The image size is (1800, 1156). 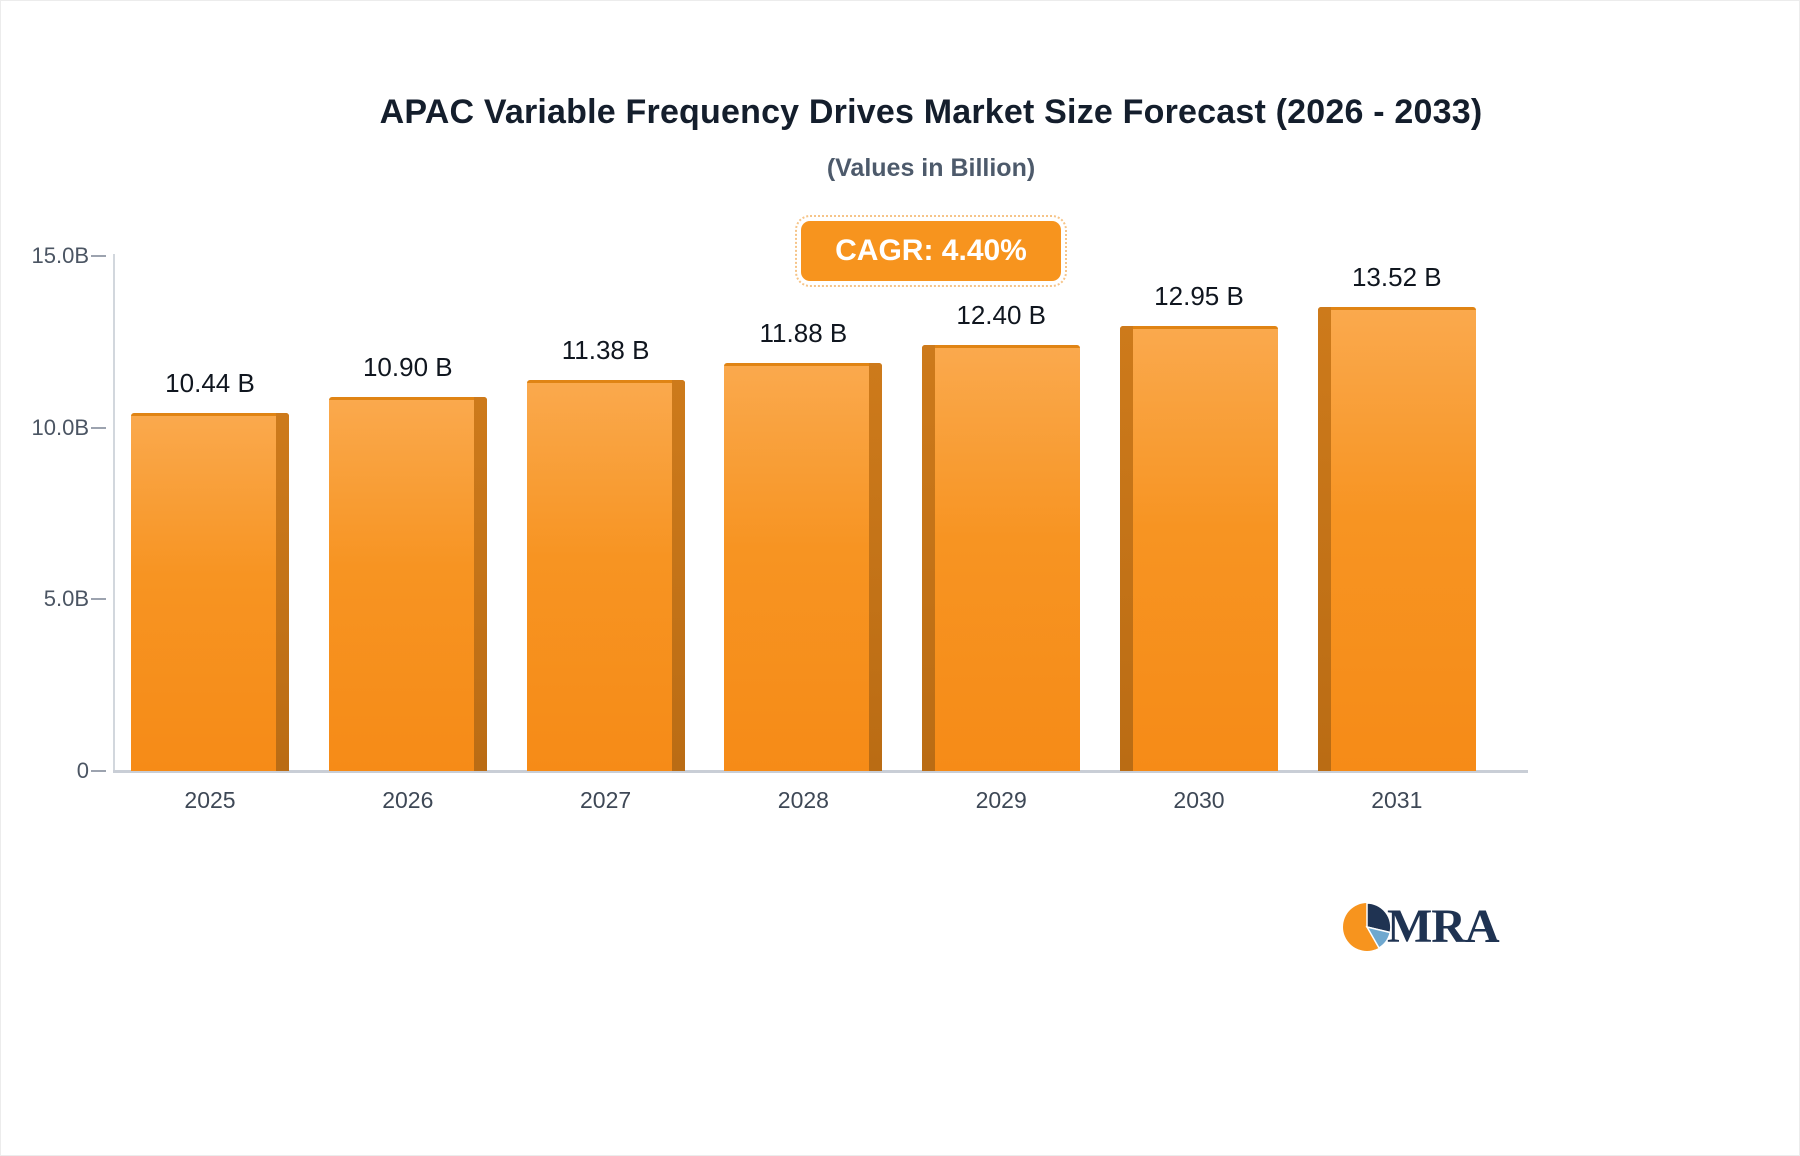 What do you see at coordinates (1367, 926) in the screenshot?
I see `pie-logo-icon` at bounding box center [1367, 926].